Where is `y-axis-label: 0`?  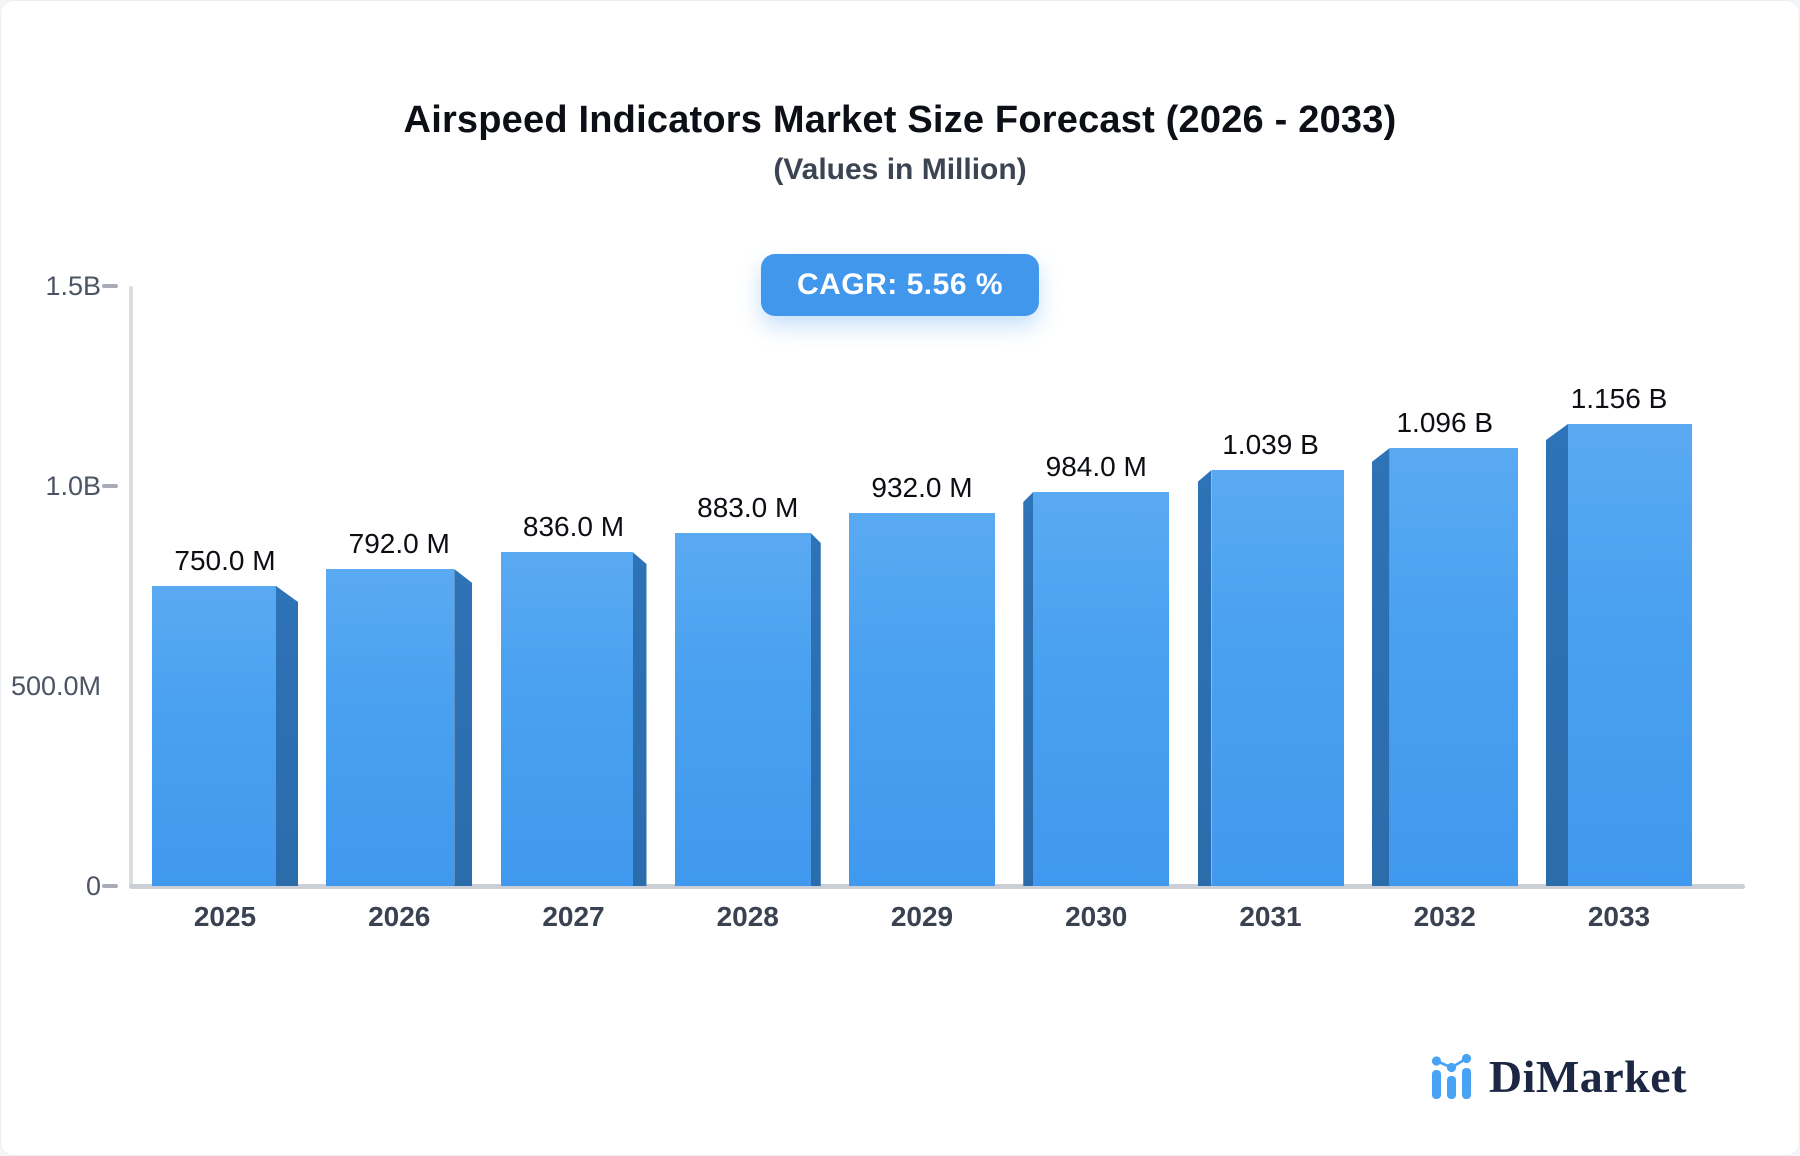
y-axis-label: 0 is located at coordinates (93, 886).